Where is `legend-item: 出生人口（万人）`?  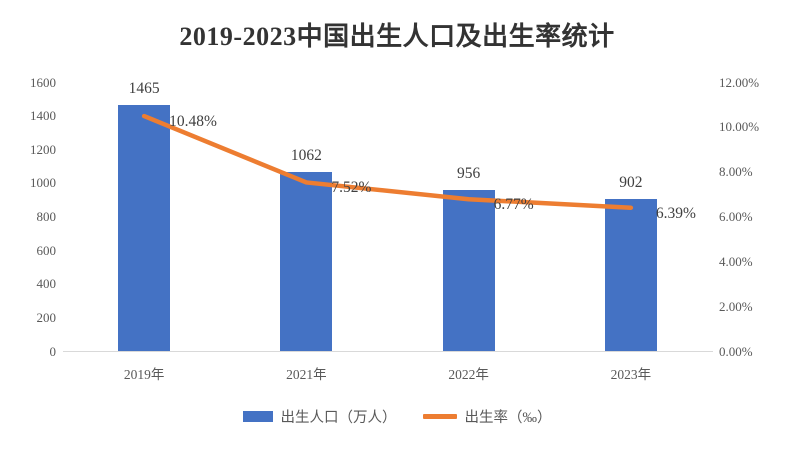
legend-item: 出生人口（万人） is located at coordinates (319, 416).